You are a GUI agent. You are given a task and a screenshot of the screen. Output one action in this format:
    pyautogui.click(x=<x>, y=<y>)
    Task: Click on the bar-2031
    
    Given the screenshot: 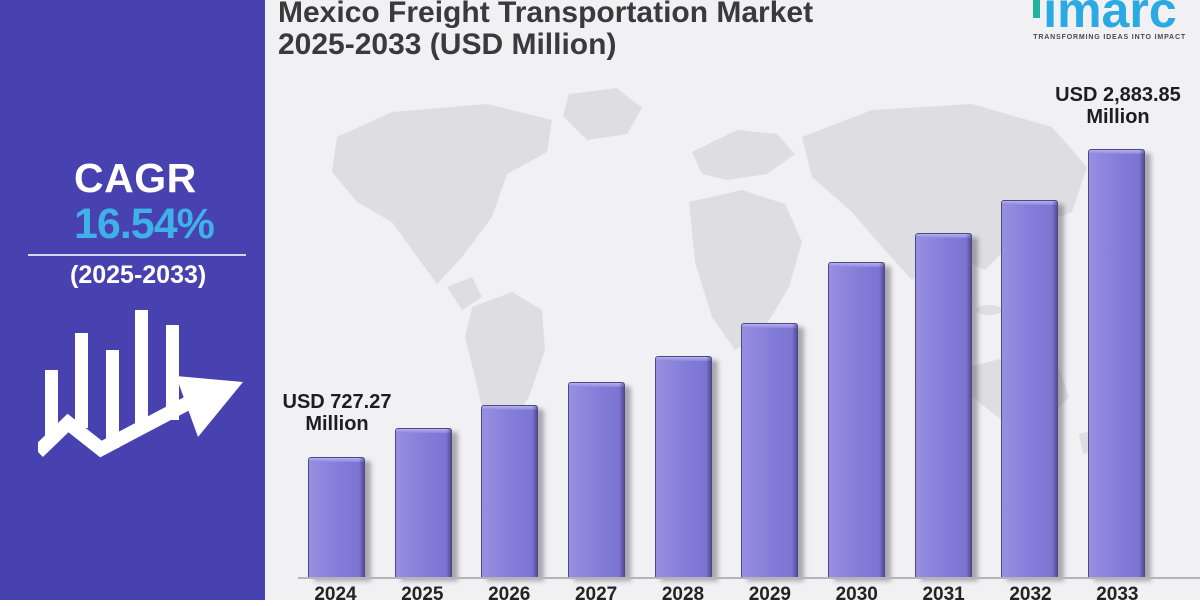 What is the action you would take?
    pyautogui.click(x=943, y=405)
    